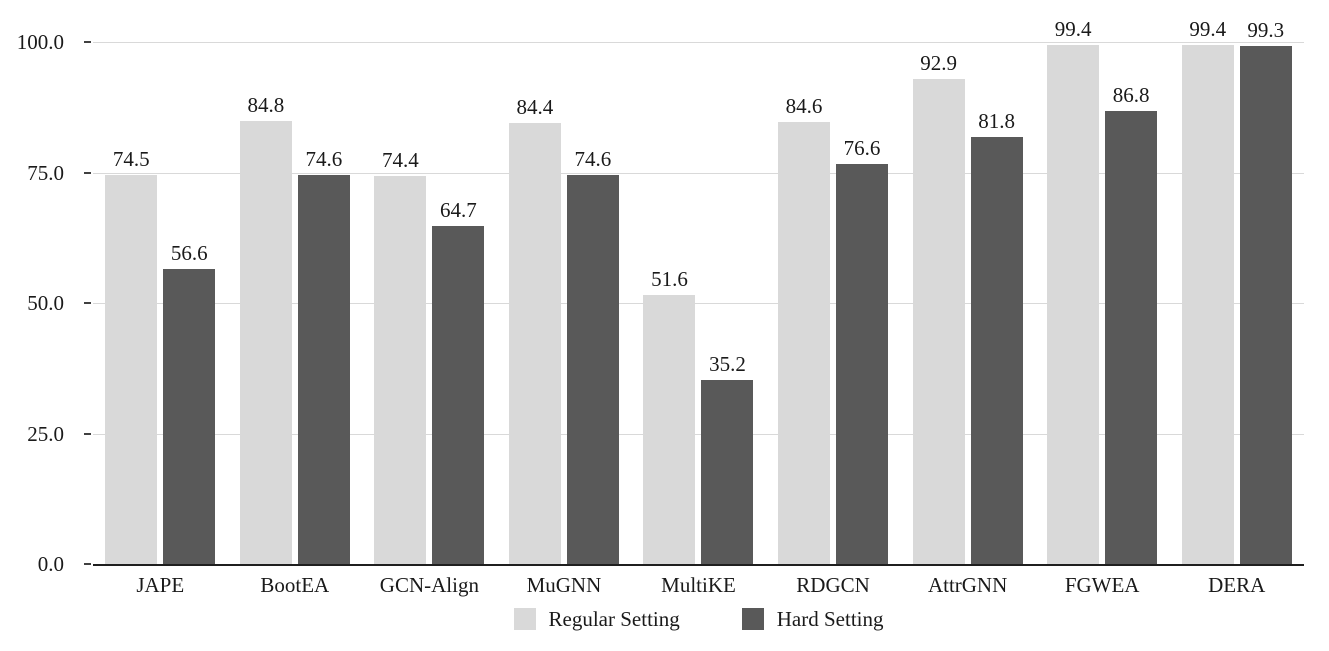  I want to click on bar-regular-setting-mugnn: 84.4, so click(534, 330).